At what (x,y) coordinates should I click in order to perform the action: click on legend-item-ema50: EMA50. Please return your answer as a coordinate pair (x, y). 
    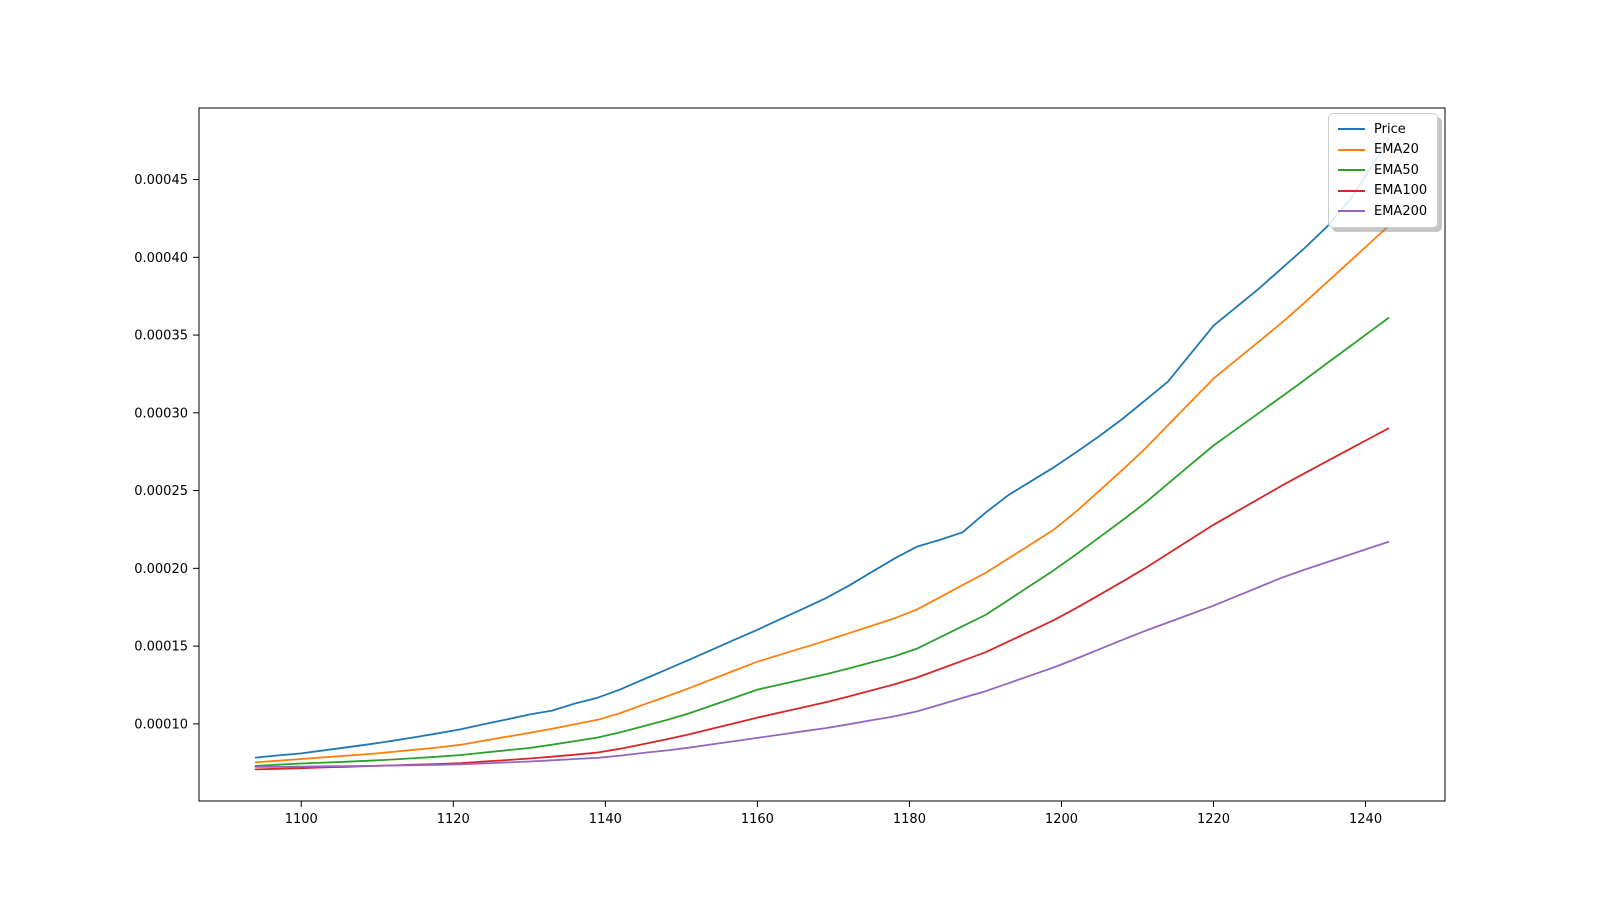
    Looking at the image, I should click on (1382, 170).